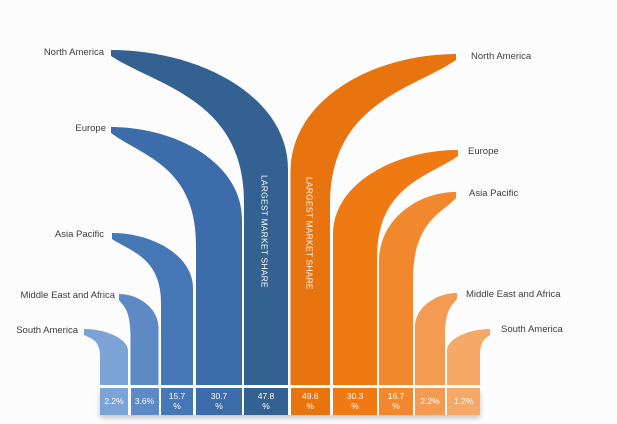 Image resolution: width=617 pixels, height=424 pixels. Describe the element at coordinates (417, 288) in the screenshot. I see `swoosh-right-asia-pacific` at that location.